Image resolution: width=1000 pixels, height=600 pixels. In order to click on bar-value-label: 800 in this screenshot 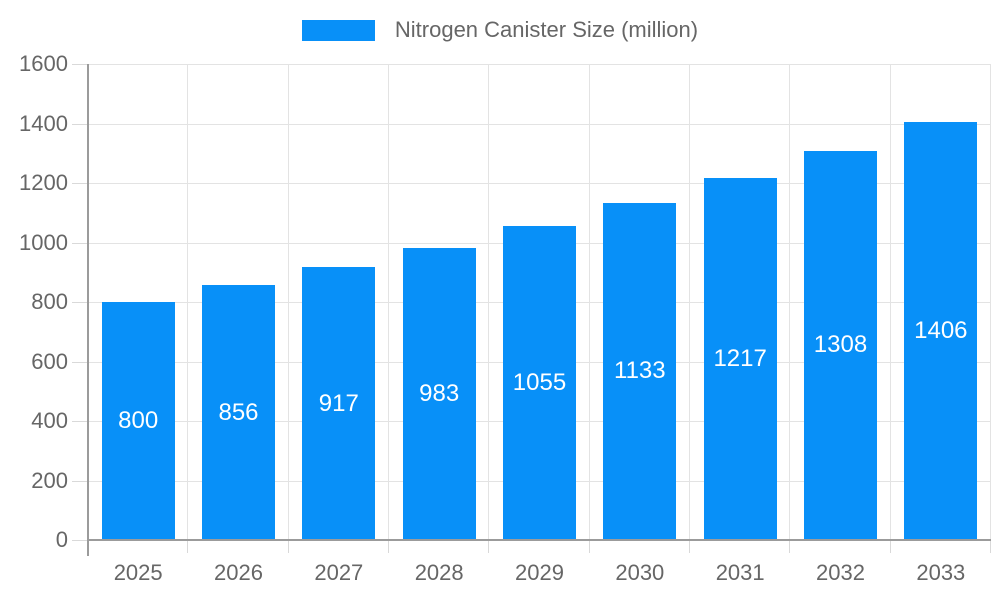, I will do `click(138, 420)`.